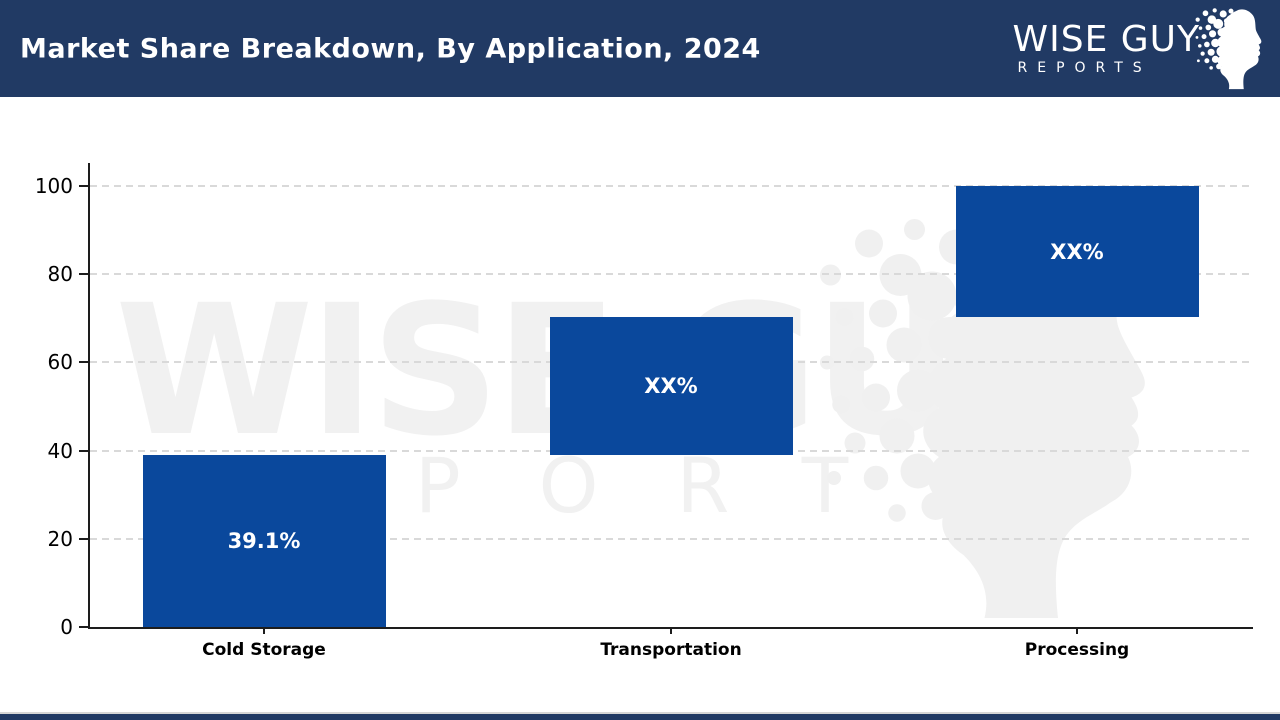 Image resolution: width=1280 pixels, height=720 pixels. I want to click on x-category-label-2: Transportation, so click(671, 650).